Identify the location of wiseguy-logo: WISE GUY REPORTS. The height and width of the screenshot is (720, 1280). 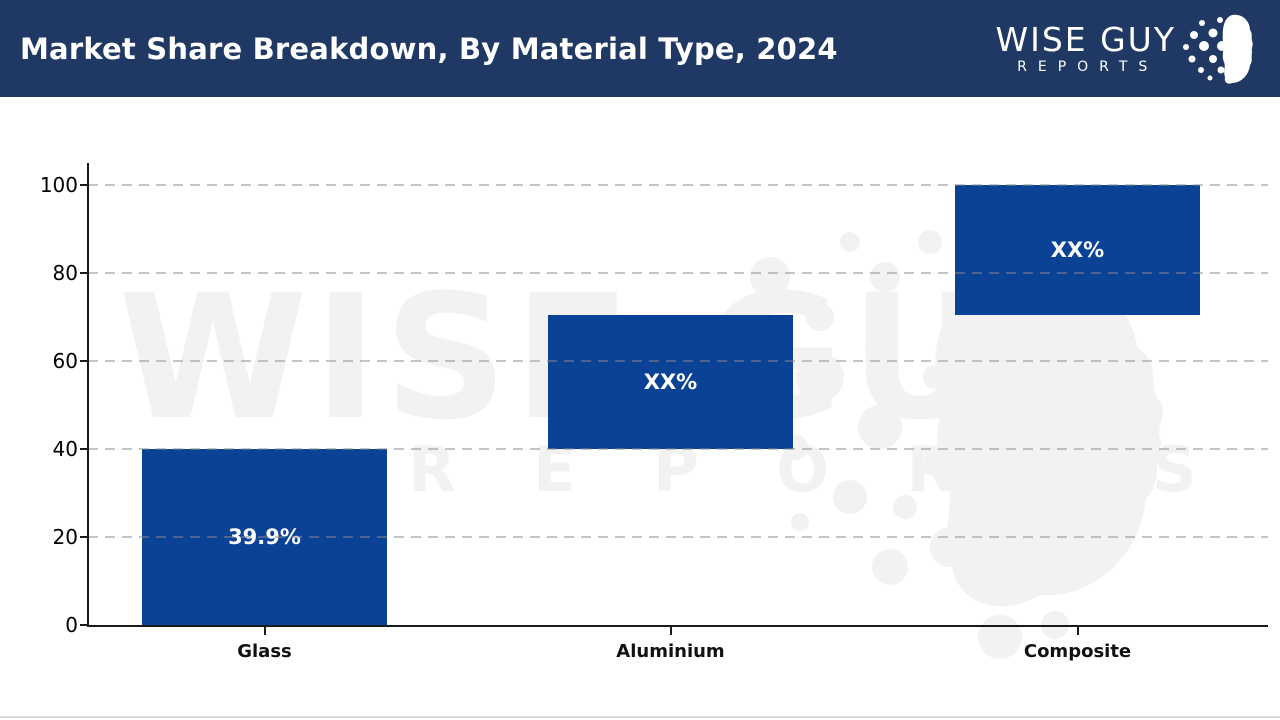
(1124, 49).